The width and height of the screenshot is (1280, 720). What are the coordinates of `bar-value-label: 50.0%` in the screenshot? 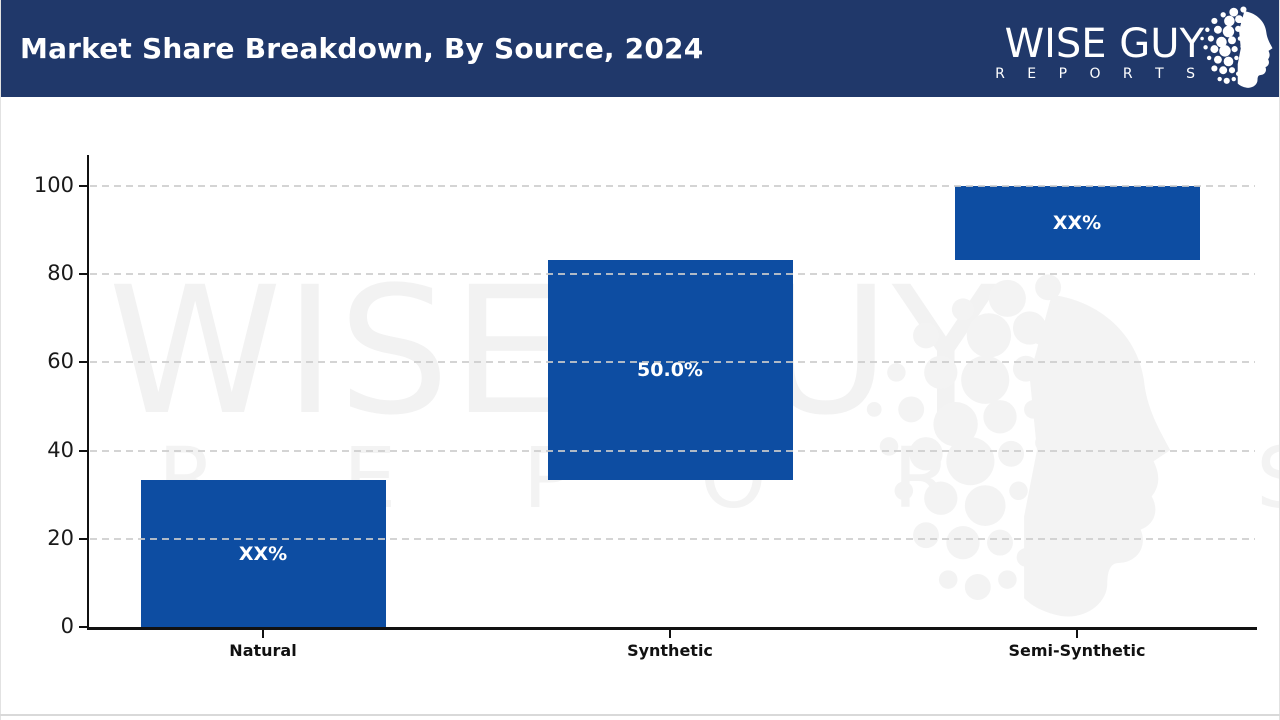 It's located at (670, 369).